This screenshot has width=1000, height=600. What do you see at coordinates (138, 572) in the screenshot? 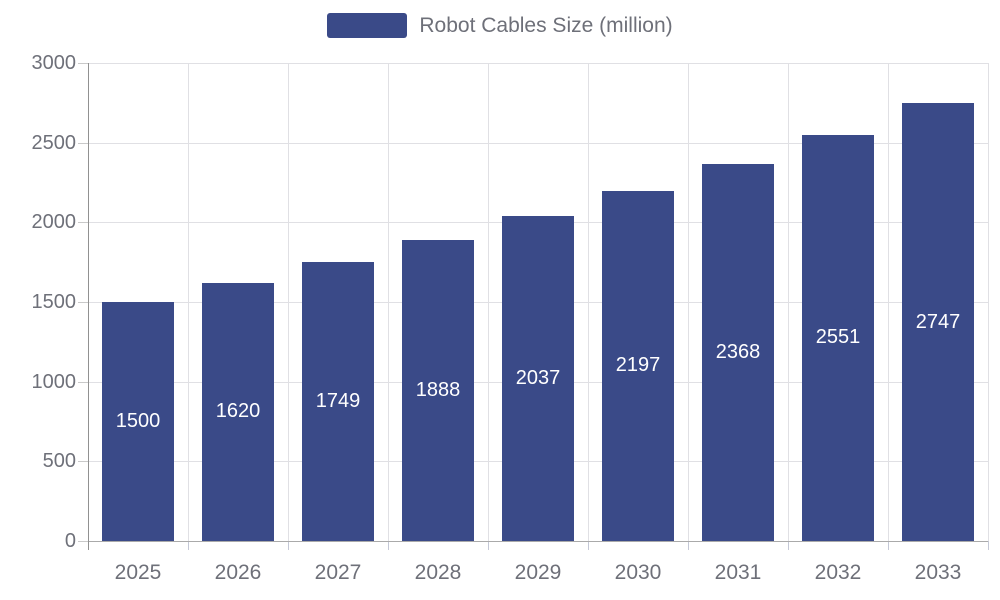
I see `x-axis-tick-label: 2025` at bounding box center [138, 572].